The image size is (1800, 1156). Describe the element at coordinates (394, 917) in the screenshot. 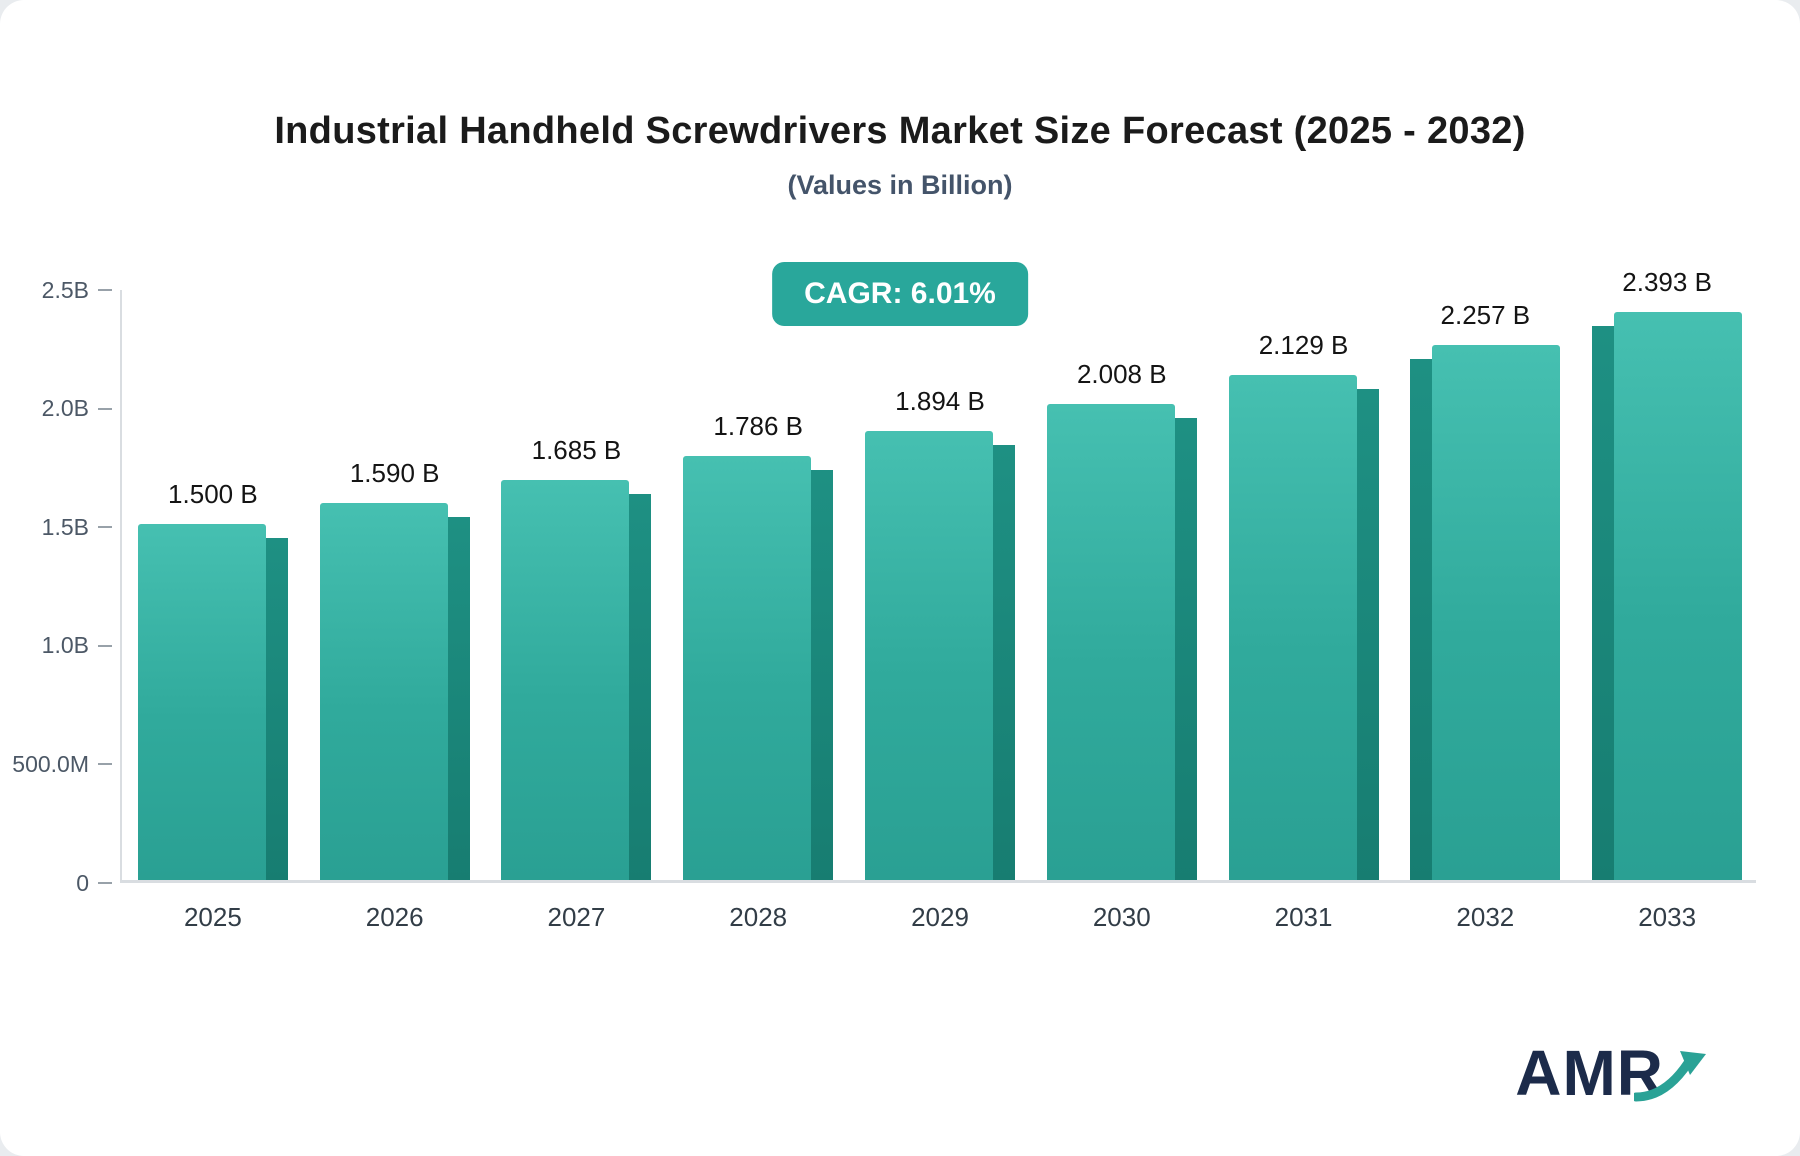

I see `x-axis-label: 2026` at that location.